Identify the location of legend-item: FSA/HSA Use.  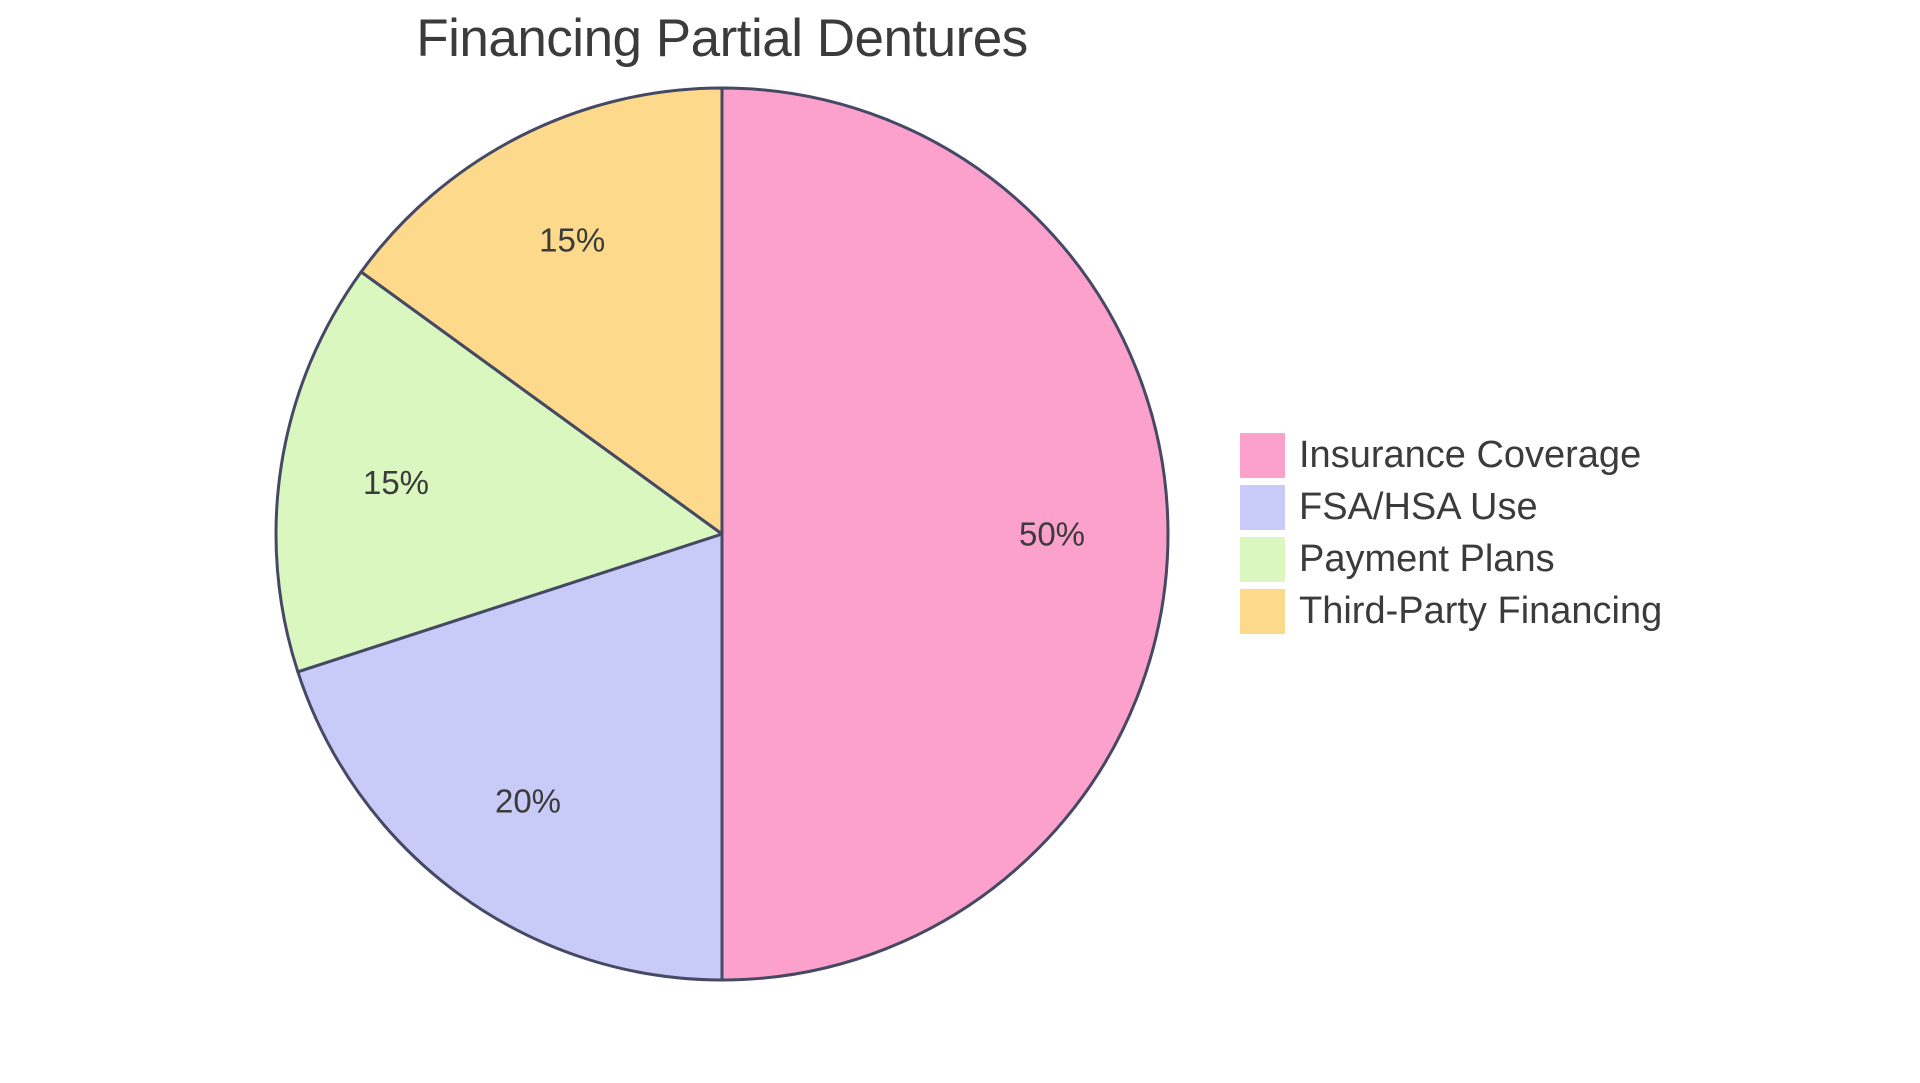
(1451, 507).